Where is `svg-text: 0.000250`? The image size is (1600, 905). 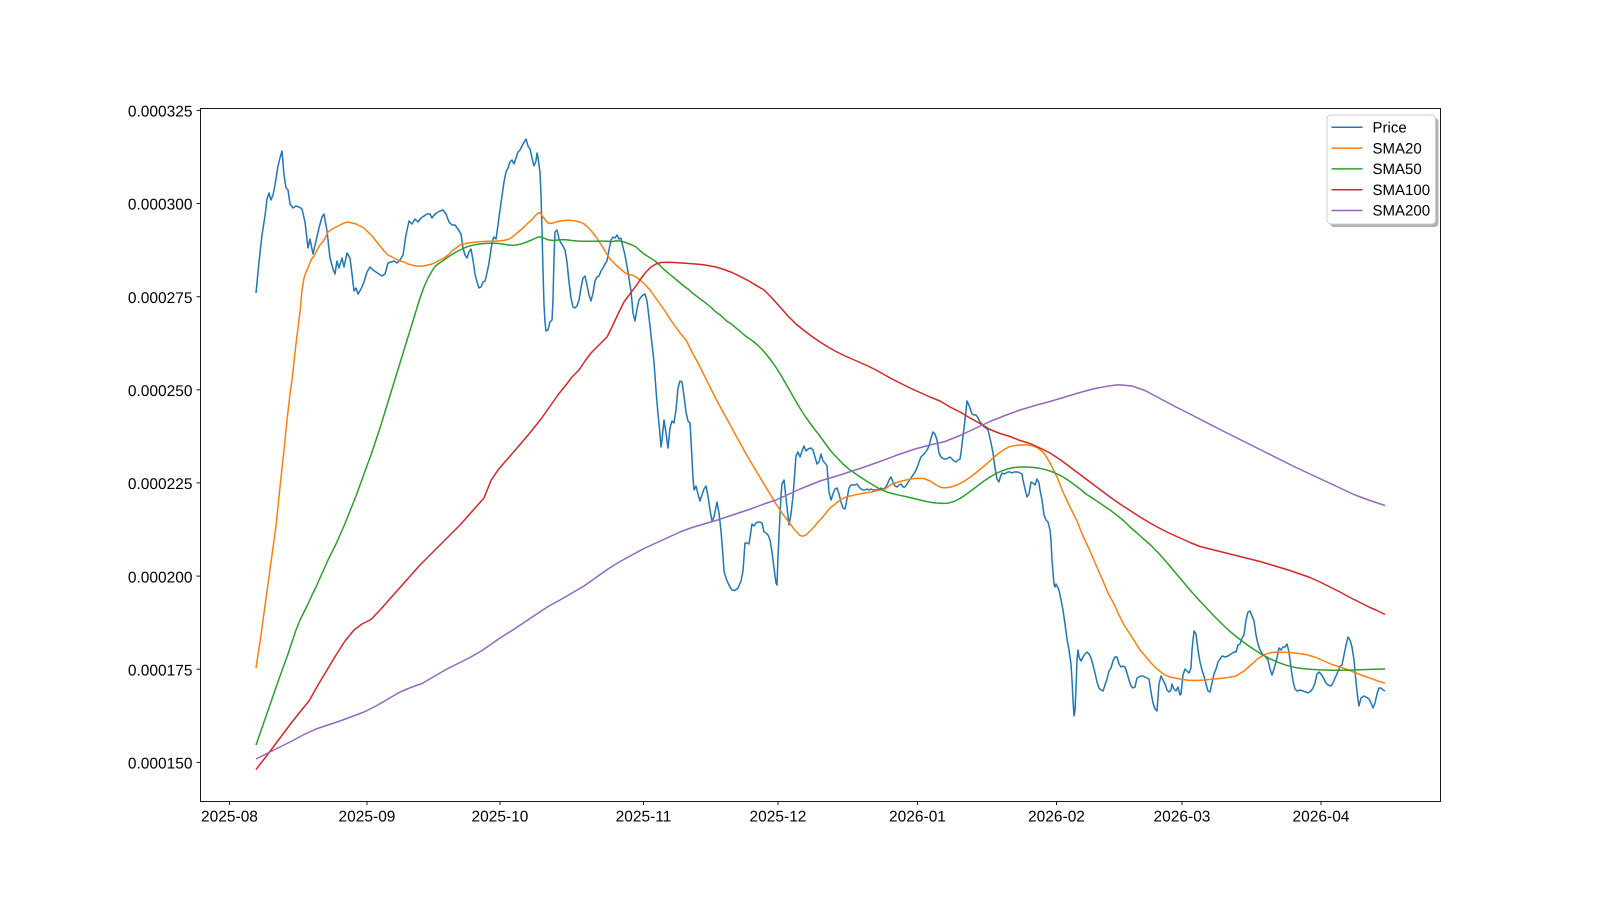
svg-text: 0.000250 is located at coordinates (160, 391).